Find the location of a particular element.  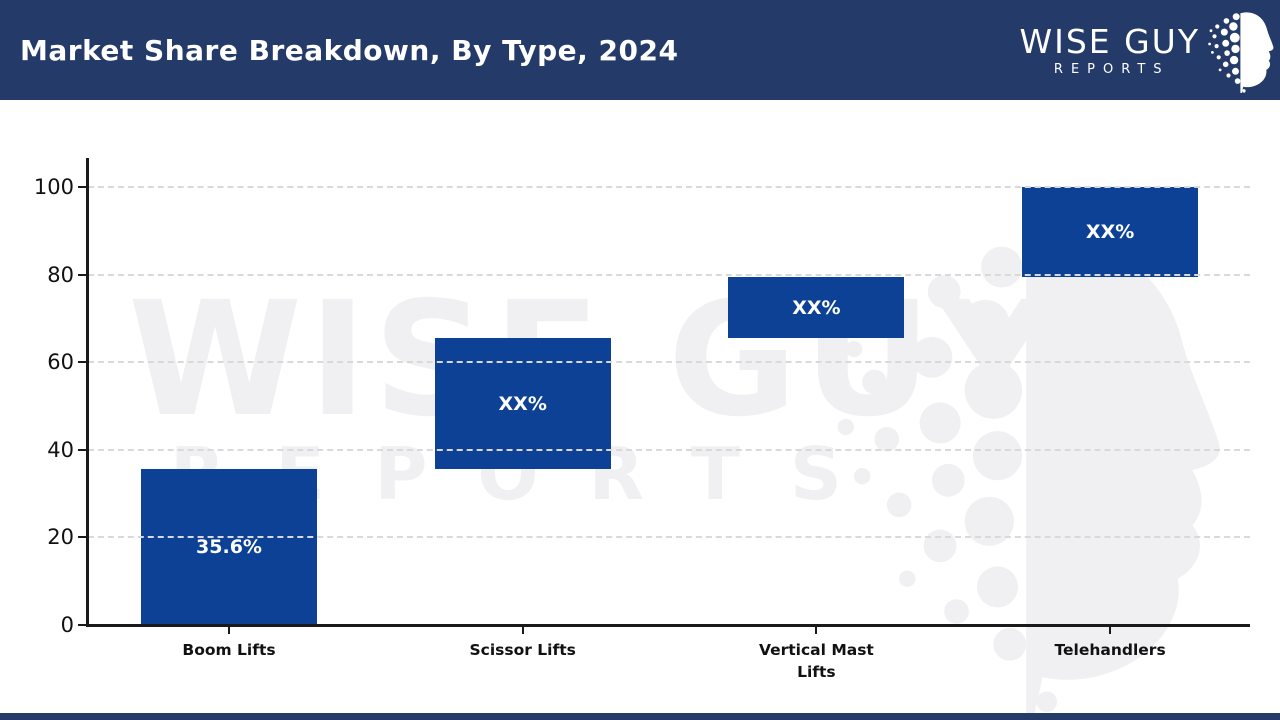

brand-name: WISE GUY is located at coordinates (1109, 42).